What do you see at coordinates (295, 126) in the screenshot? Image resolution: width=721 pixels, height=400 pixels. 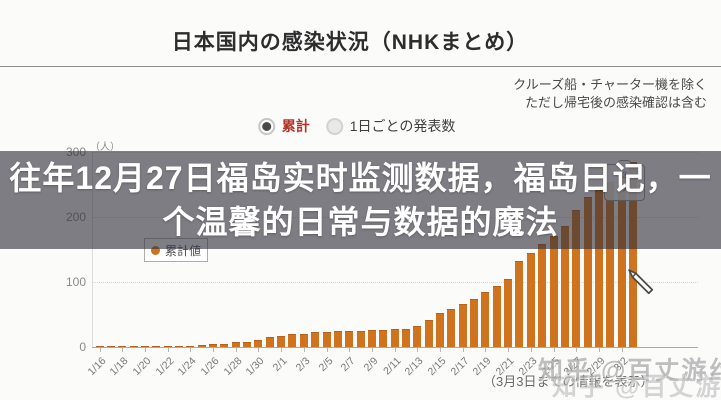 I see `radio-cumulative-label: 累計` at bounding box center [295, 126].